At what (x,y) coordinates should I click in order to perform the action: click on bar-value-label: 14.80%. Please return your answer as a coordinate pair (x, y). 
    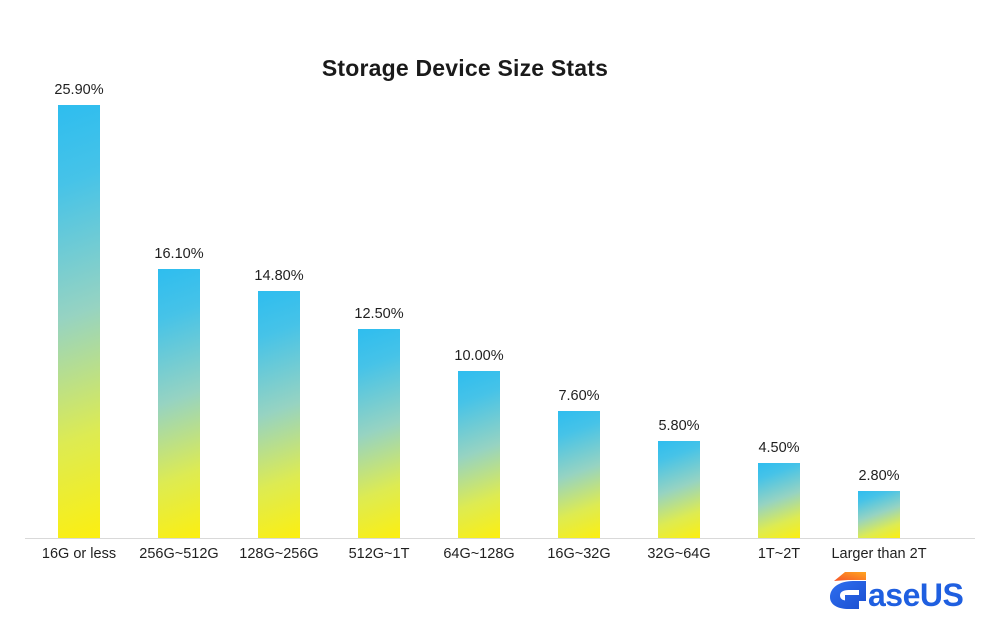
    Looking at the image, I should click on (279, 276).